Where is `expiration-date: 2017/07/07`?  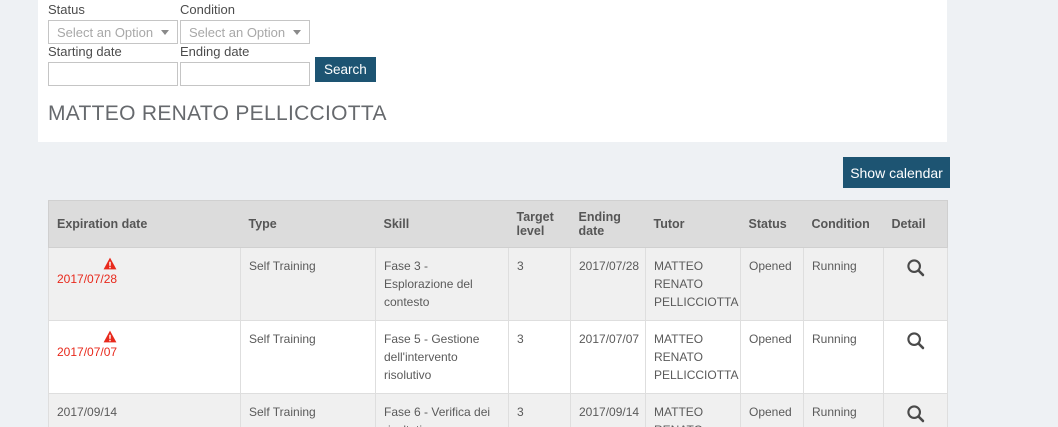 expiration-date: 2017/07/07 is located at coordinates (87, 352).